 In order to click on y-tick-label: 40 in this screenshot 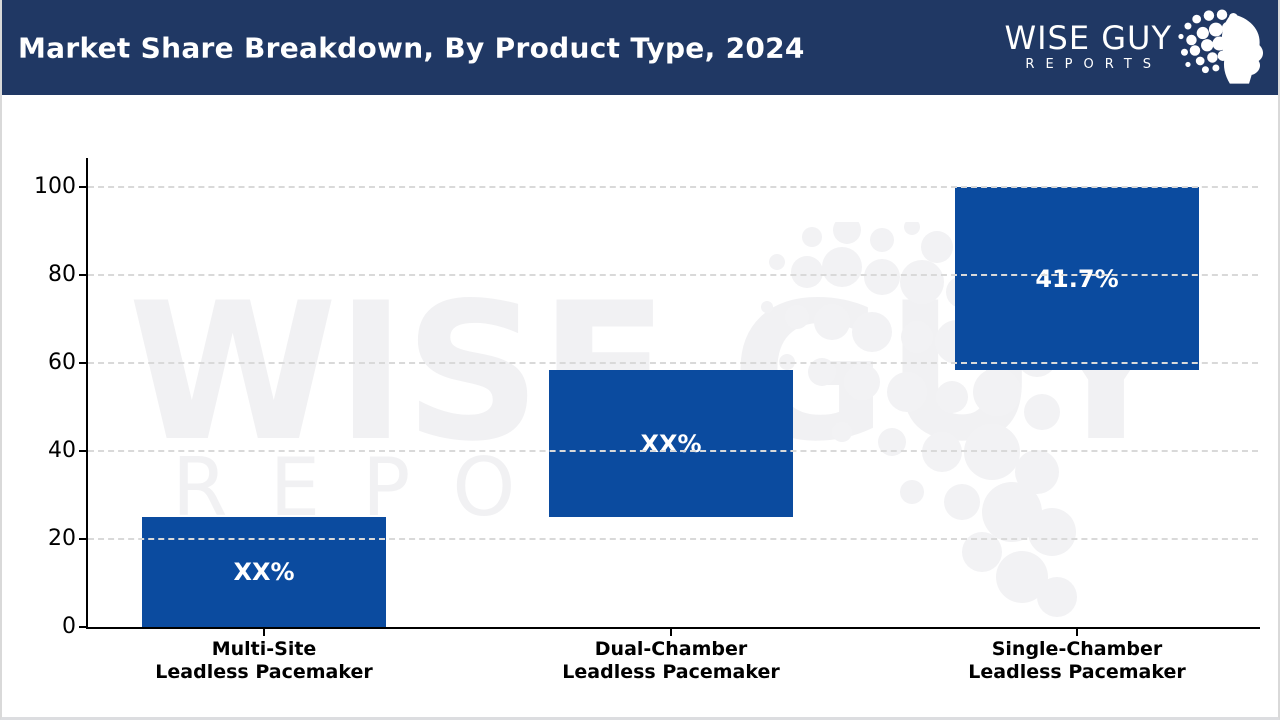, I will do `click(62, 450)`.